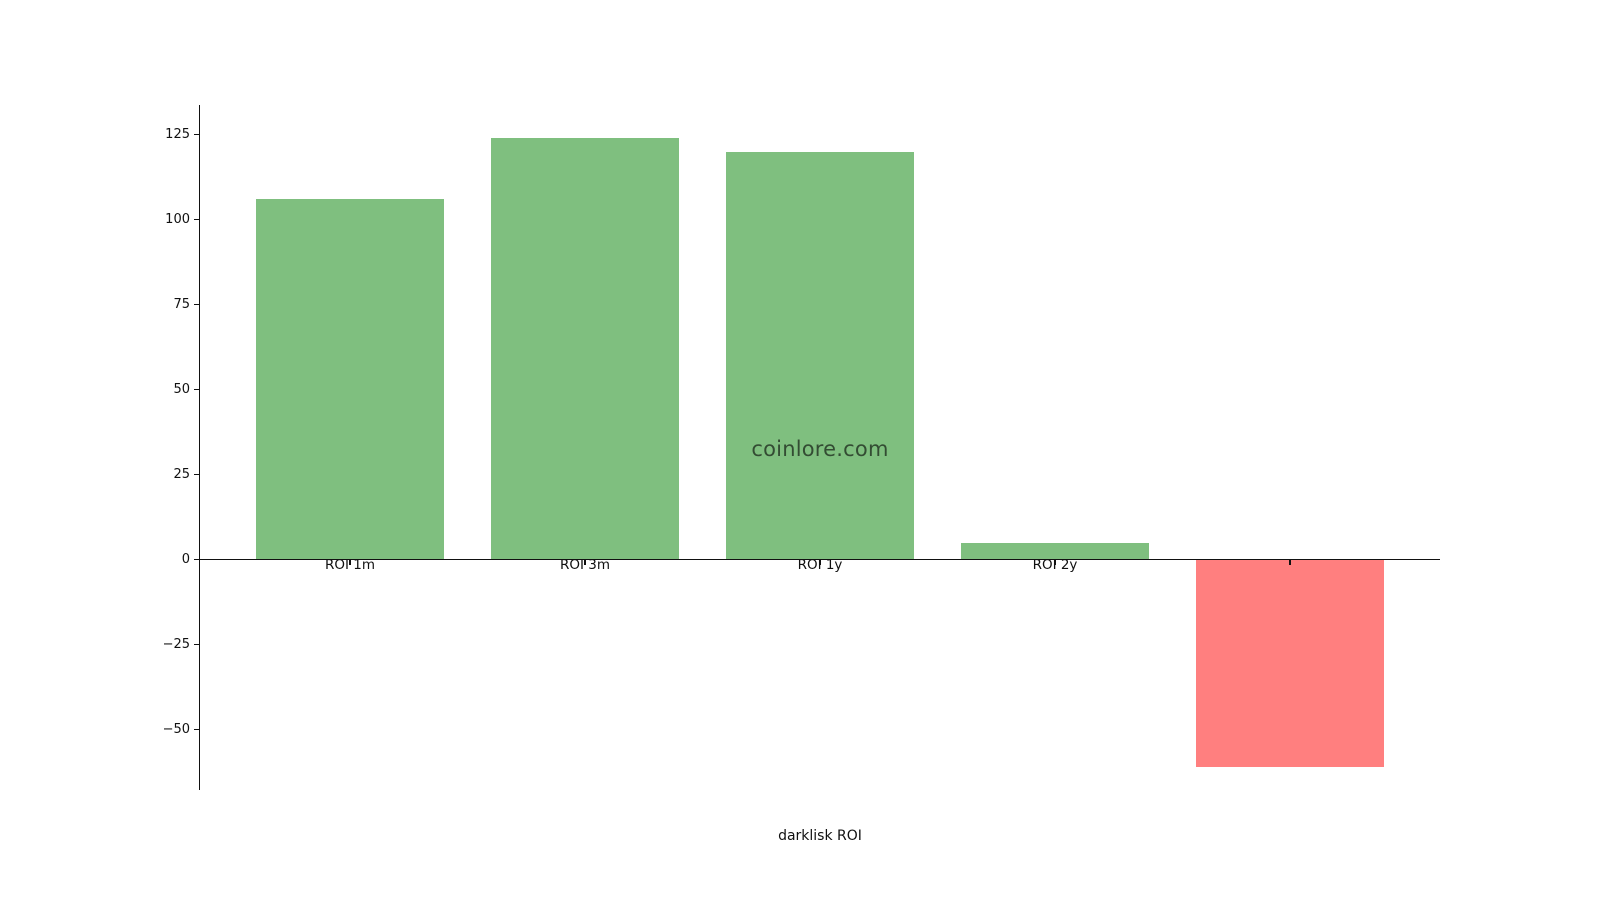  I want to click on y-tick-label: 100, so click(177, 219).